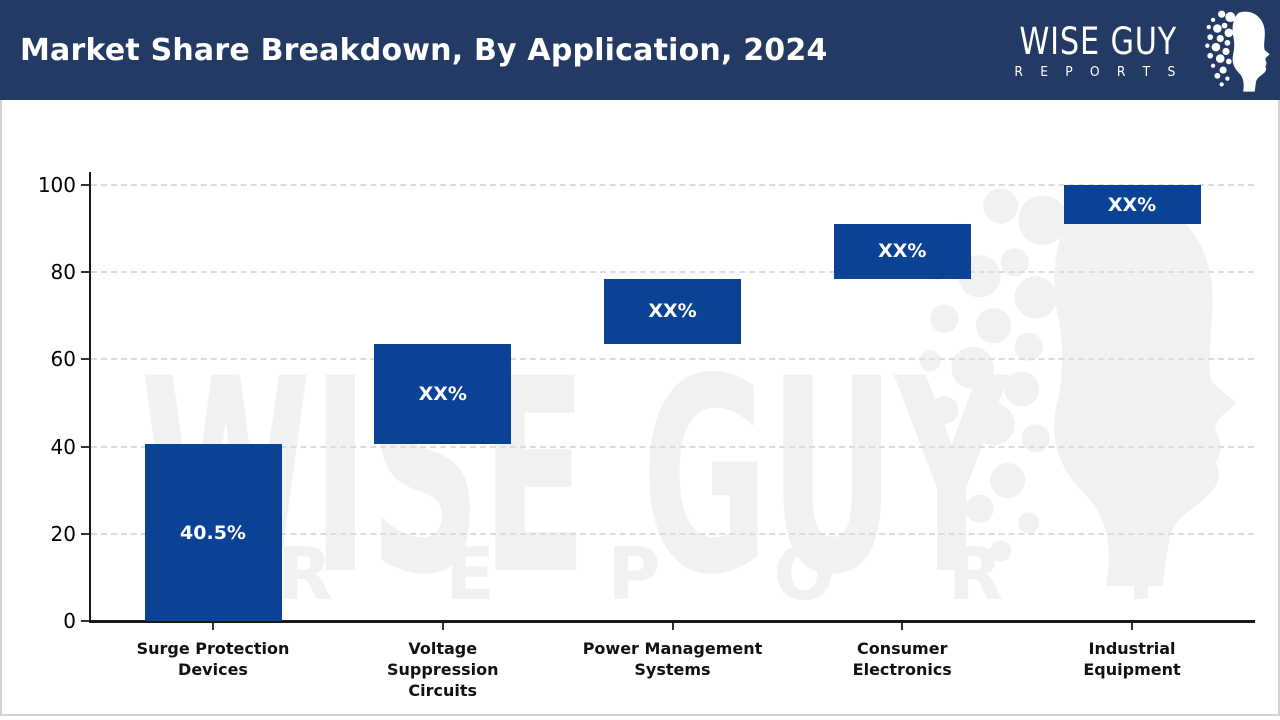 Image resolution: width=1280 pixels, height=720 pixels. I want to click on logo-face-icon, so click(1237, 51).